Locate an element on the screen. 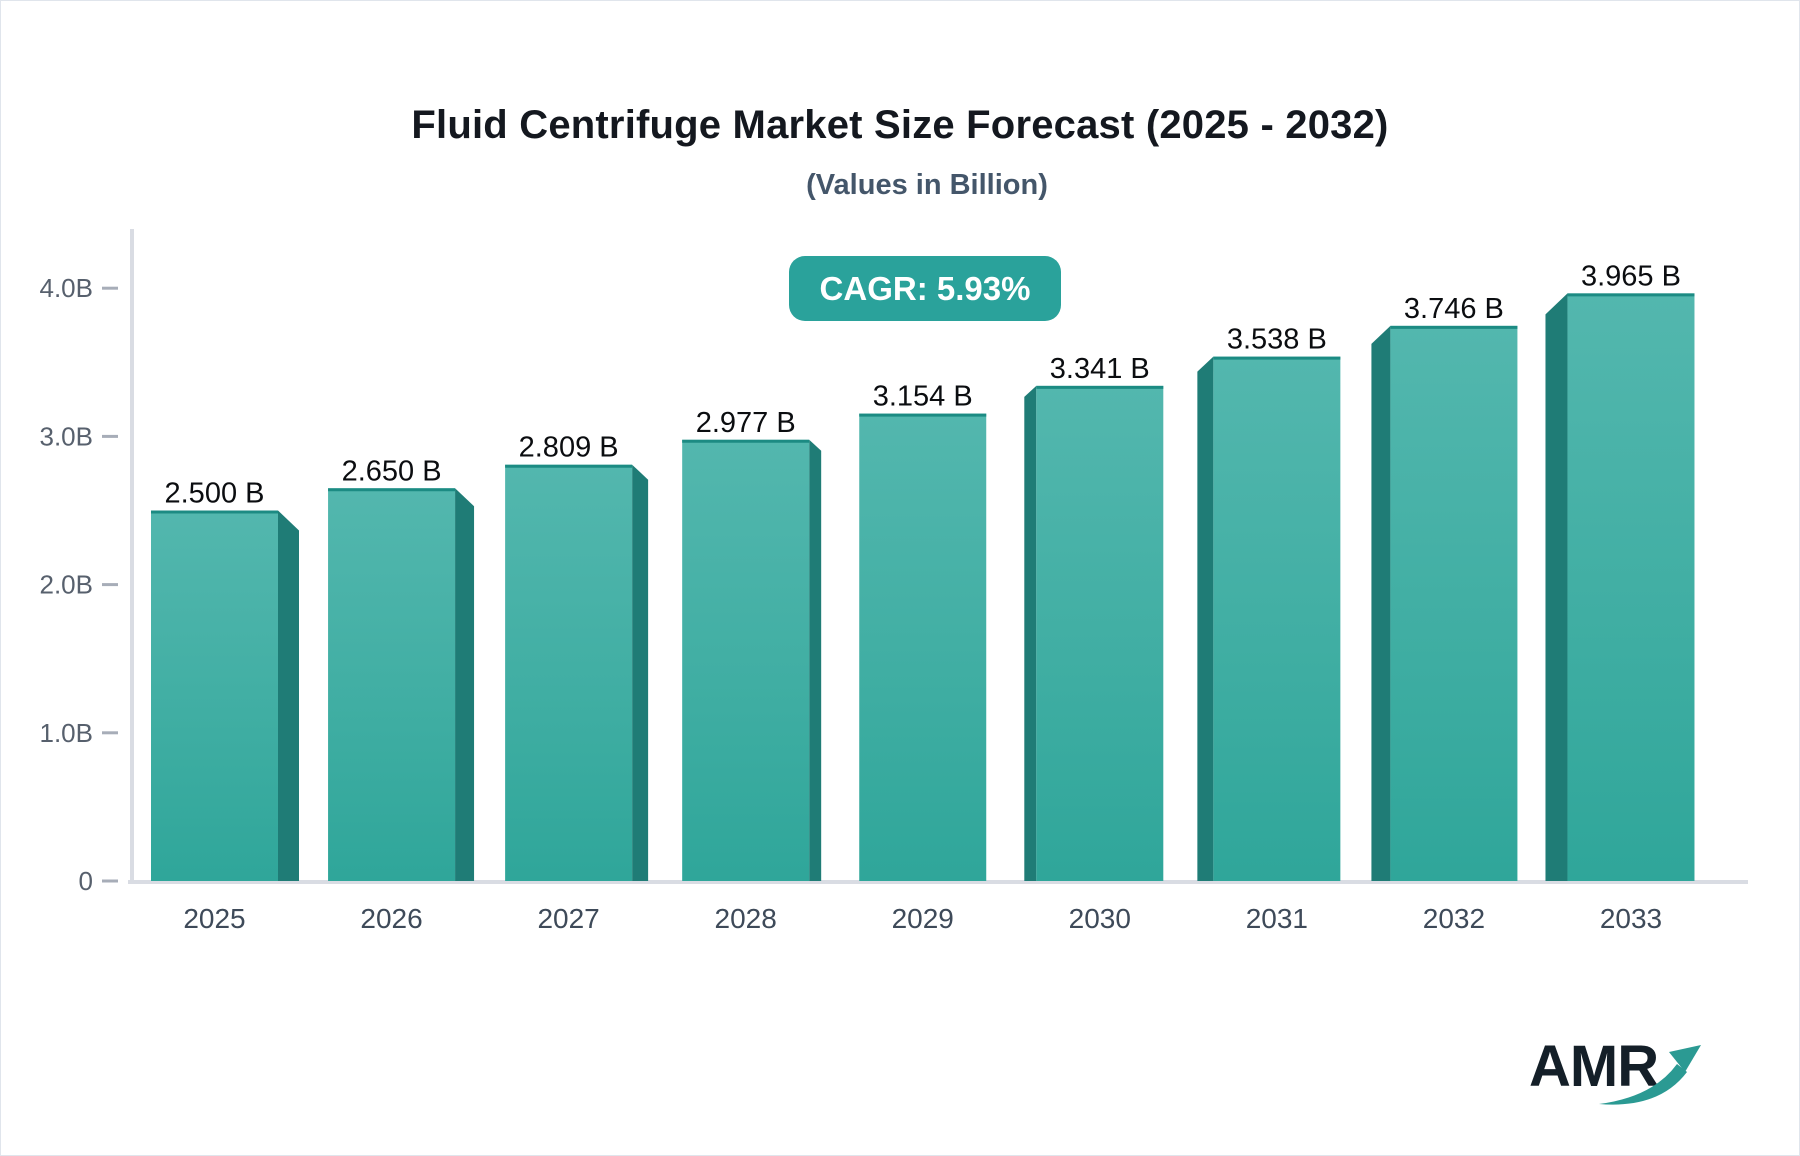  bar-2025: 2.500 B 2025 is located at coordinates (225, 706).